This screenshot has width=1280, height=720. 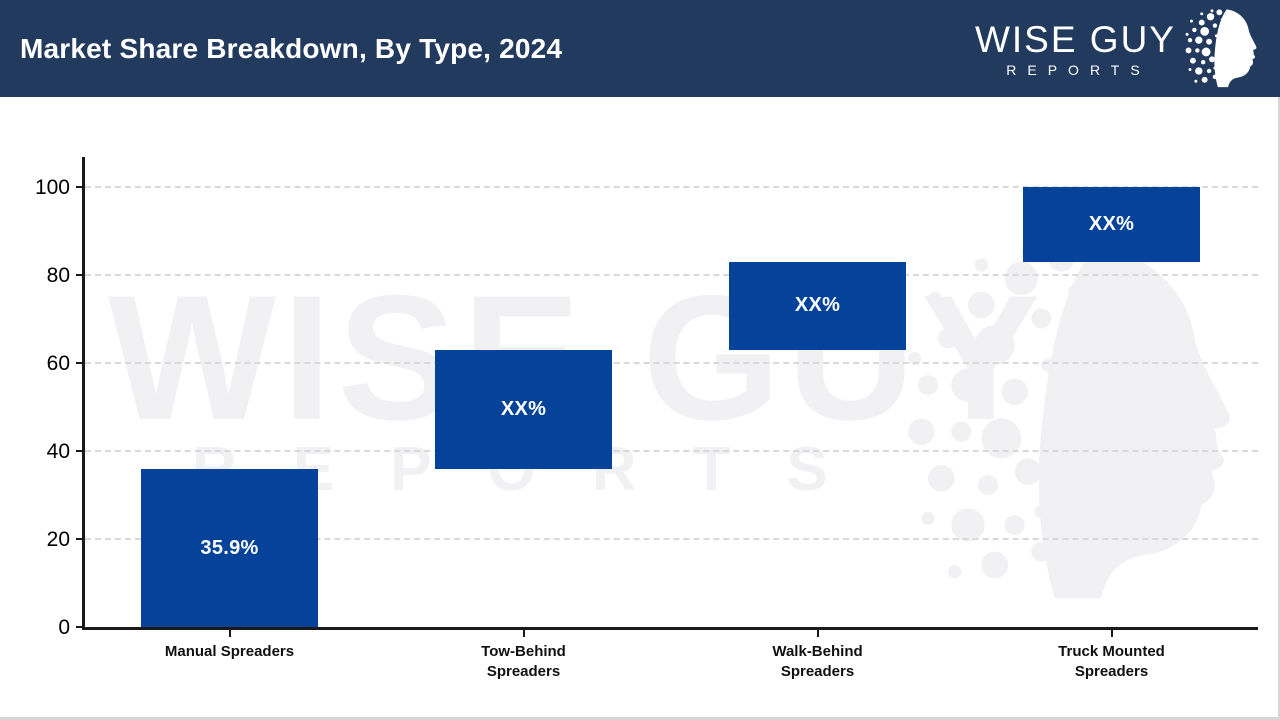 What do you see at coordinates (58, 451) in the screenshot?
I see `y-tick-label: 40` at bounding box center [58, 451].